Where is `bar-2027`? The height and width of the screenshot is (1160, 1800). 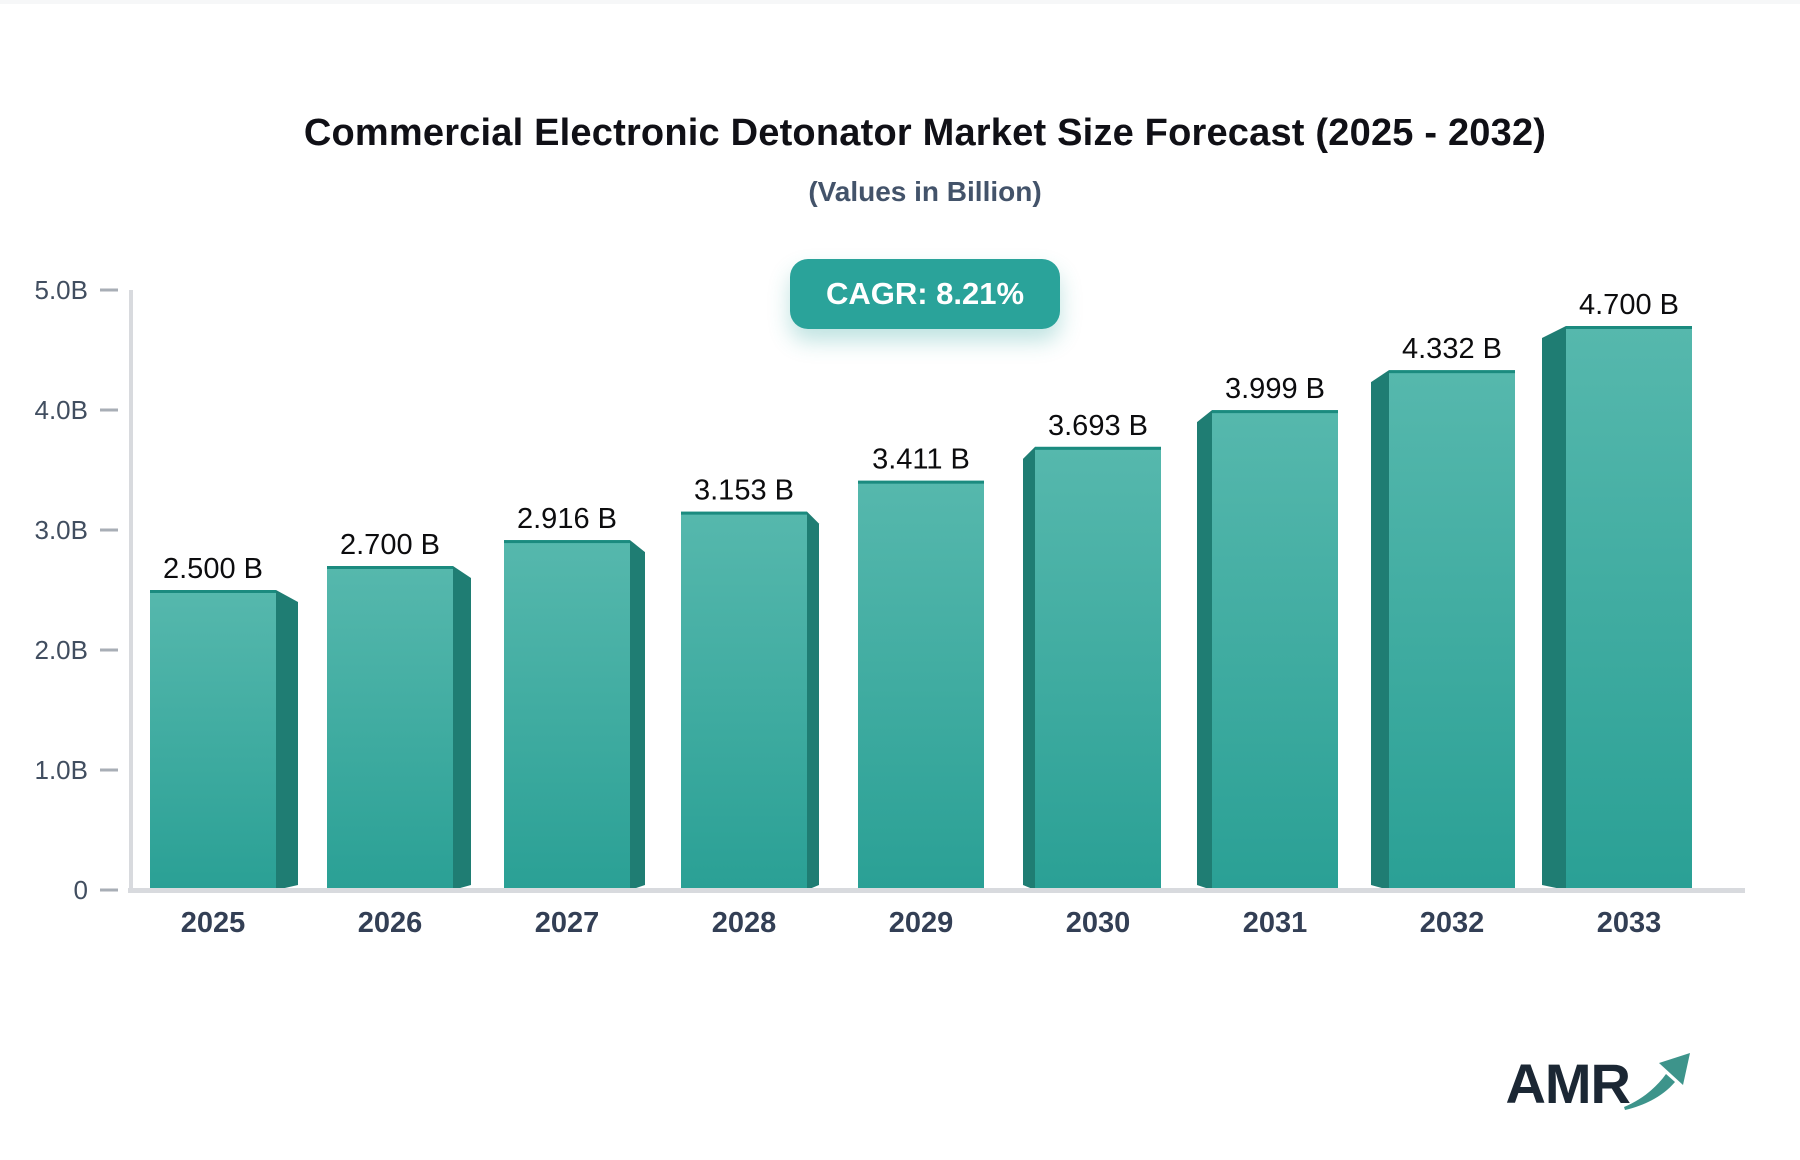 bar-2027 is located at coordinates (574, 715).